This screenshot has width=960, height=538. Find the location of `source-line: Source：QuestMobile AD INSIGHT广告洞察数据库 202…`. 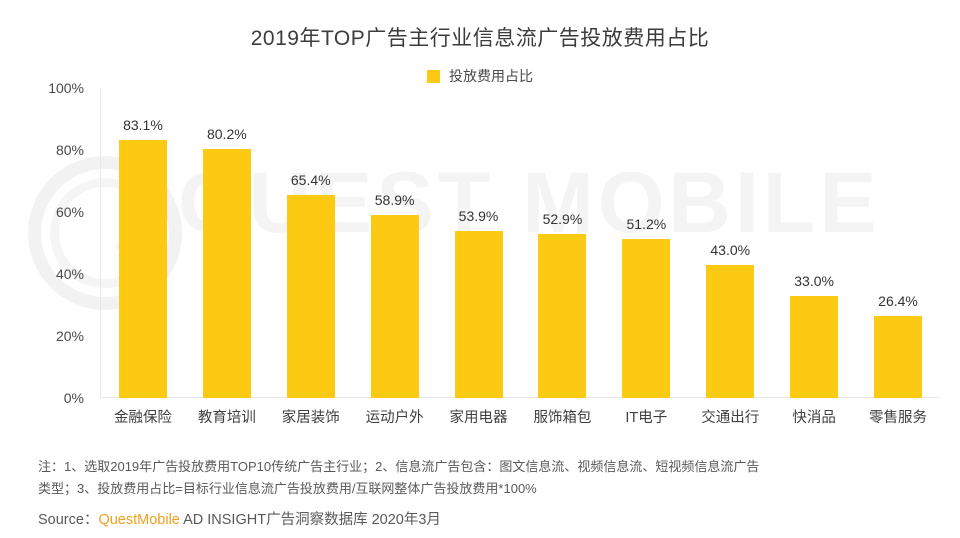

source-line: Source：QuestMobile AD INSIGHT广告洞察数据库 202… is located at coordinates (239, 518).